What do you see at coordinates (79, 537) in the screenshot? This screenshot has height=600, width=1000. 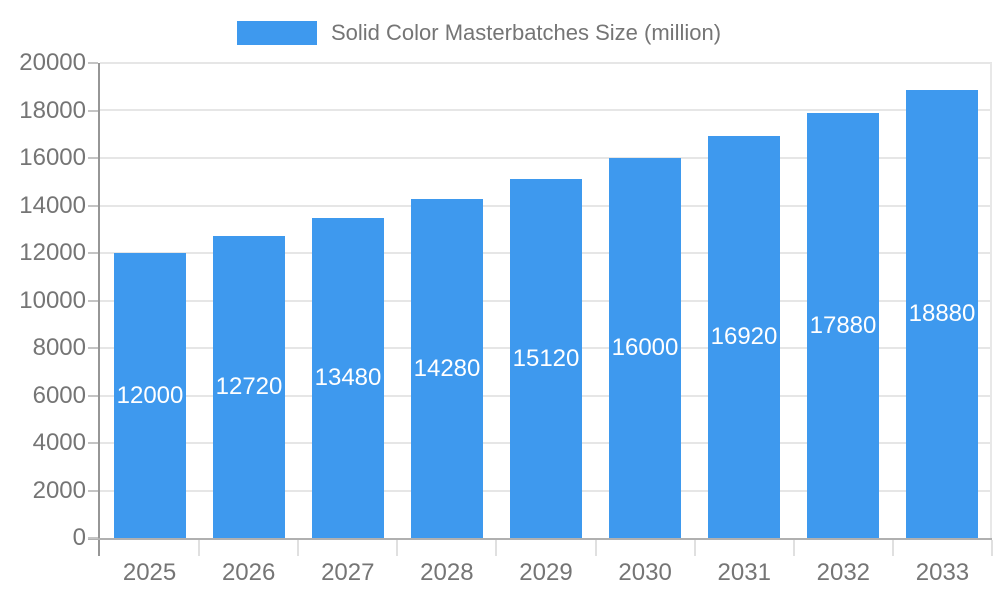 I see `y-axis-tick-label: 0` at bounding box center [79, 537].